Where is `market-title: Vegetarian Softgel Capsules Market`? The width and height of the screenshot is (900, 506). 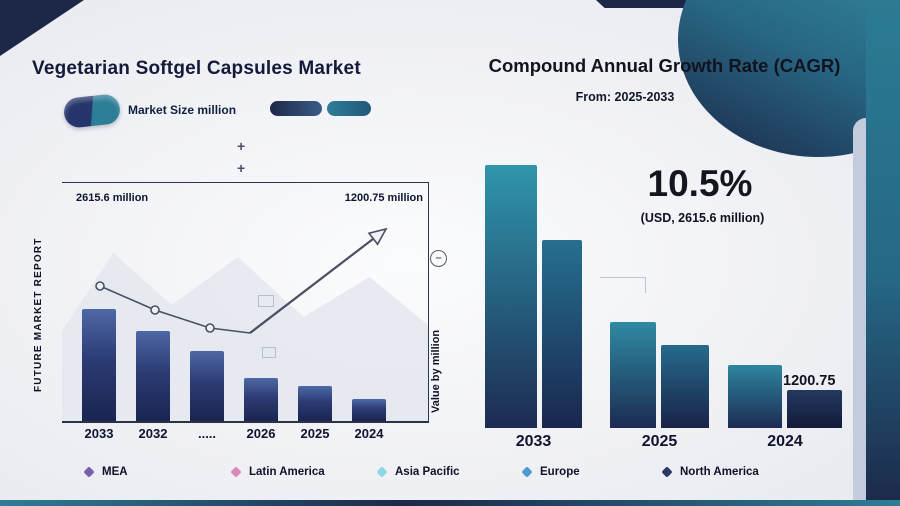 market-title: Vegetarian Softgel Capsules Market is located at coordinates (196, 68).